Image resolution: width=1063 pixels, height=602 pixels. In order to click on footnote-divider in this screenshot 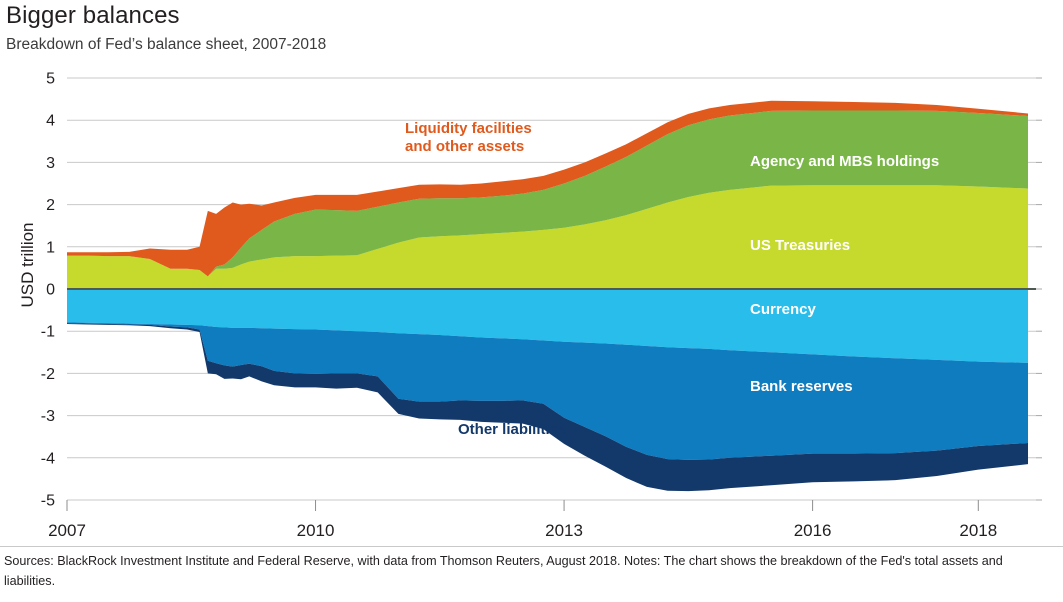, I will do `click(531, 546)`.